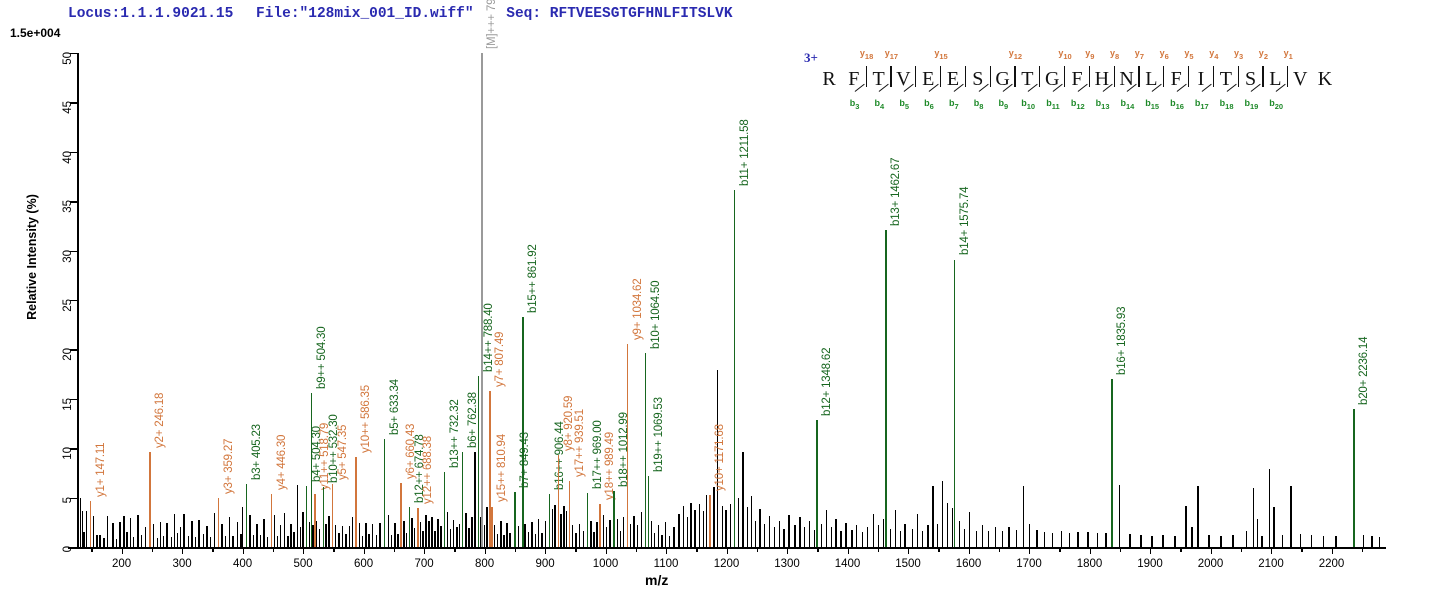  I want to click on x-tick-label: 1200, so click(726, 564).